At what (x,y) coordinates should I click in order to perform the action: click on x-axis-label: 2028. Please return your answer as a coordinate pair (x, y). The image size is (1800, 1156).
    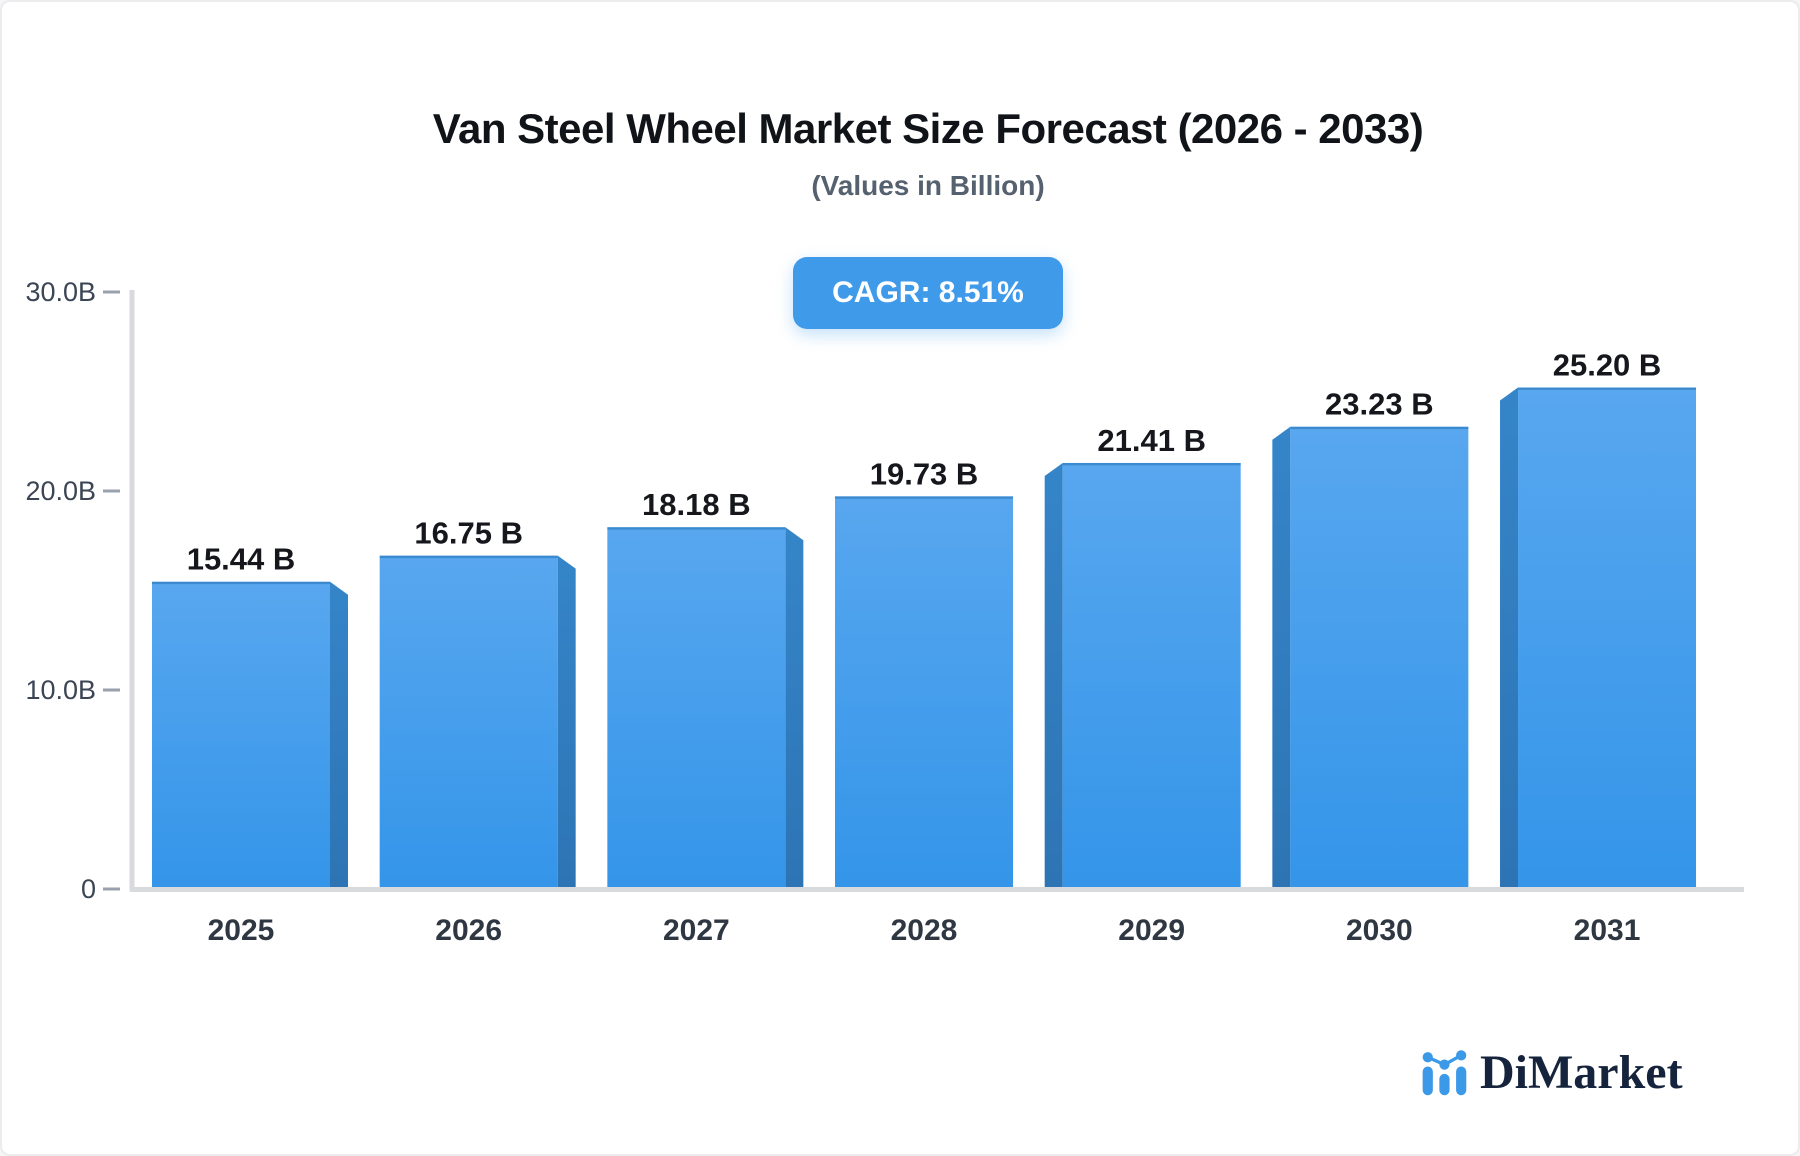
    Looking at the image, I should click on (924, 930).